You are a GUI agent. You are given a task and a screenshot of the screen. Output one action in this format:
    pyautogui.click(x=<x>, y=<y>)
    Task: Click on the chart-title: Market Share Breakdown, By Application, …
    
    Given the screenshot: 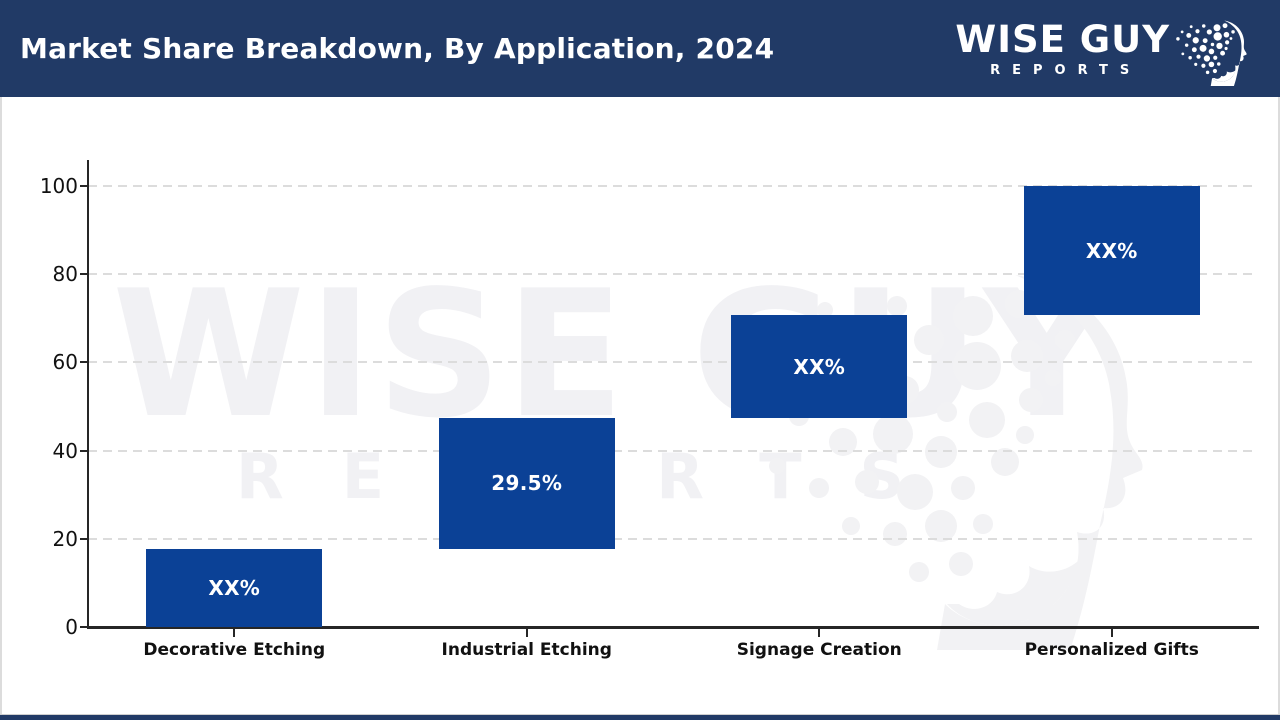 What is the action you would take?
    pyautogui.click(x=397, y=48)
    